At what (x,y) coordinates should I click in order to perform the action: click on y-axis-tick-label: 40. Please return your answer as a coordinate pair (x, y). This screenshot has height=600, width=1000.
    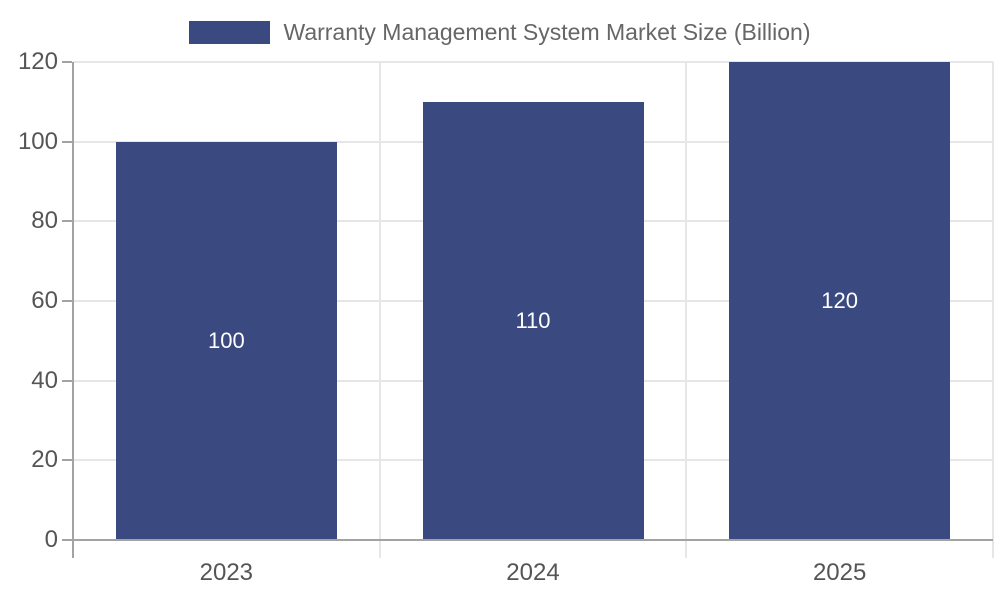
    Looking at the image, I should click on (44, 380).